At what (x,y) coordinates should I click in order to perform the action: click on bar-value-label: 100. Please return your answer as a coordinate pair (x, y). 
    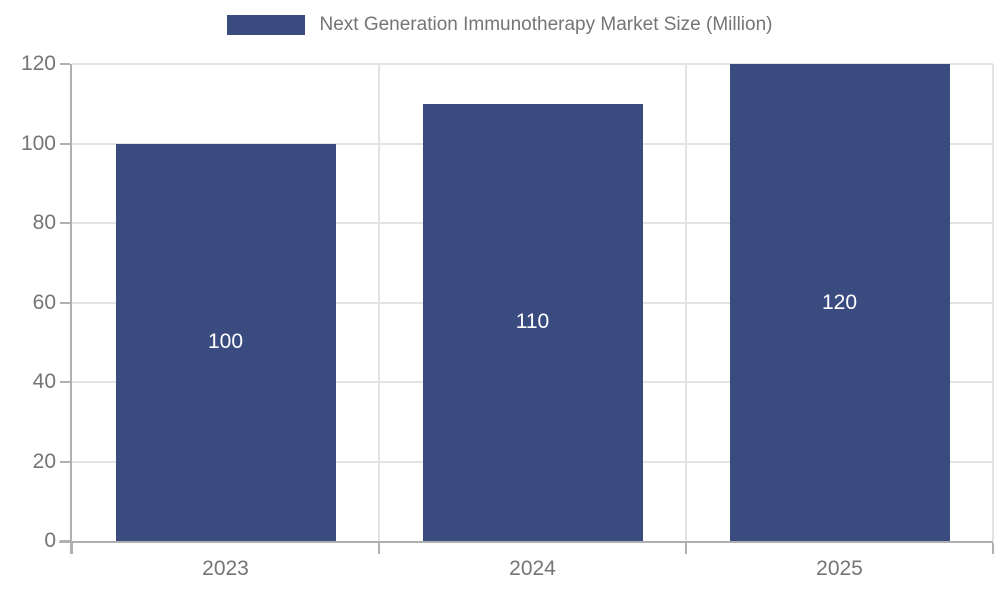
    Looking at the image, I should click on (225, 342).